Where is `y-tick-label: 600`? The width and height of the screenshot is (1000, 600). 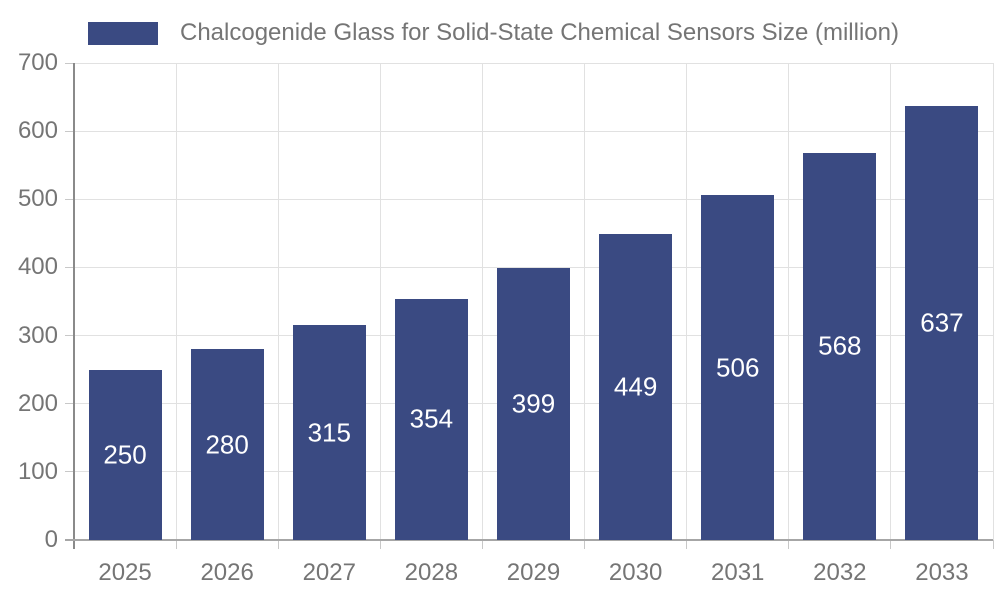 y-tick-label: 600 is located at coordinates (37, 131).